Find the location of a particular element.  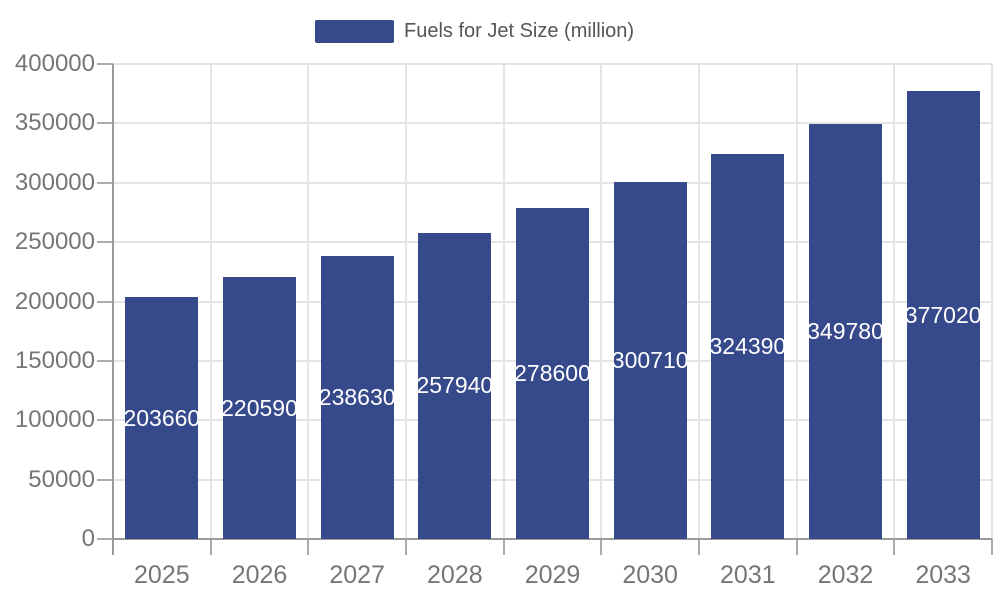

bar-value-label: 238630 is located at coordinates (357, 396).